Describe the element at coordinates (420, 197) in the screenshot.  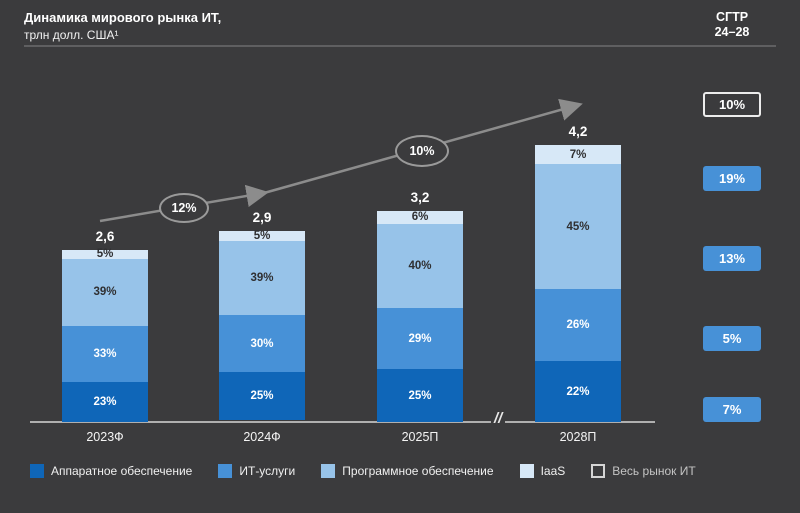
I see `bar-total-label: 3,2` at that location.